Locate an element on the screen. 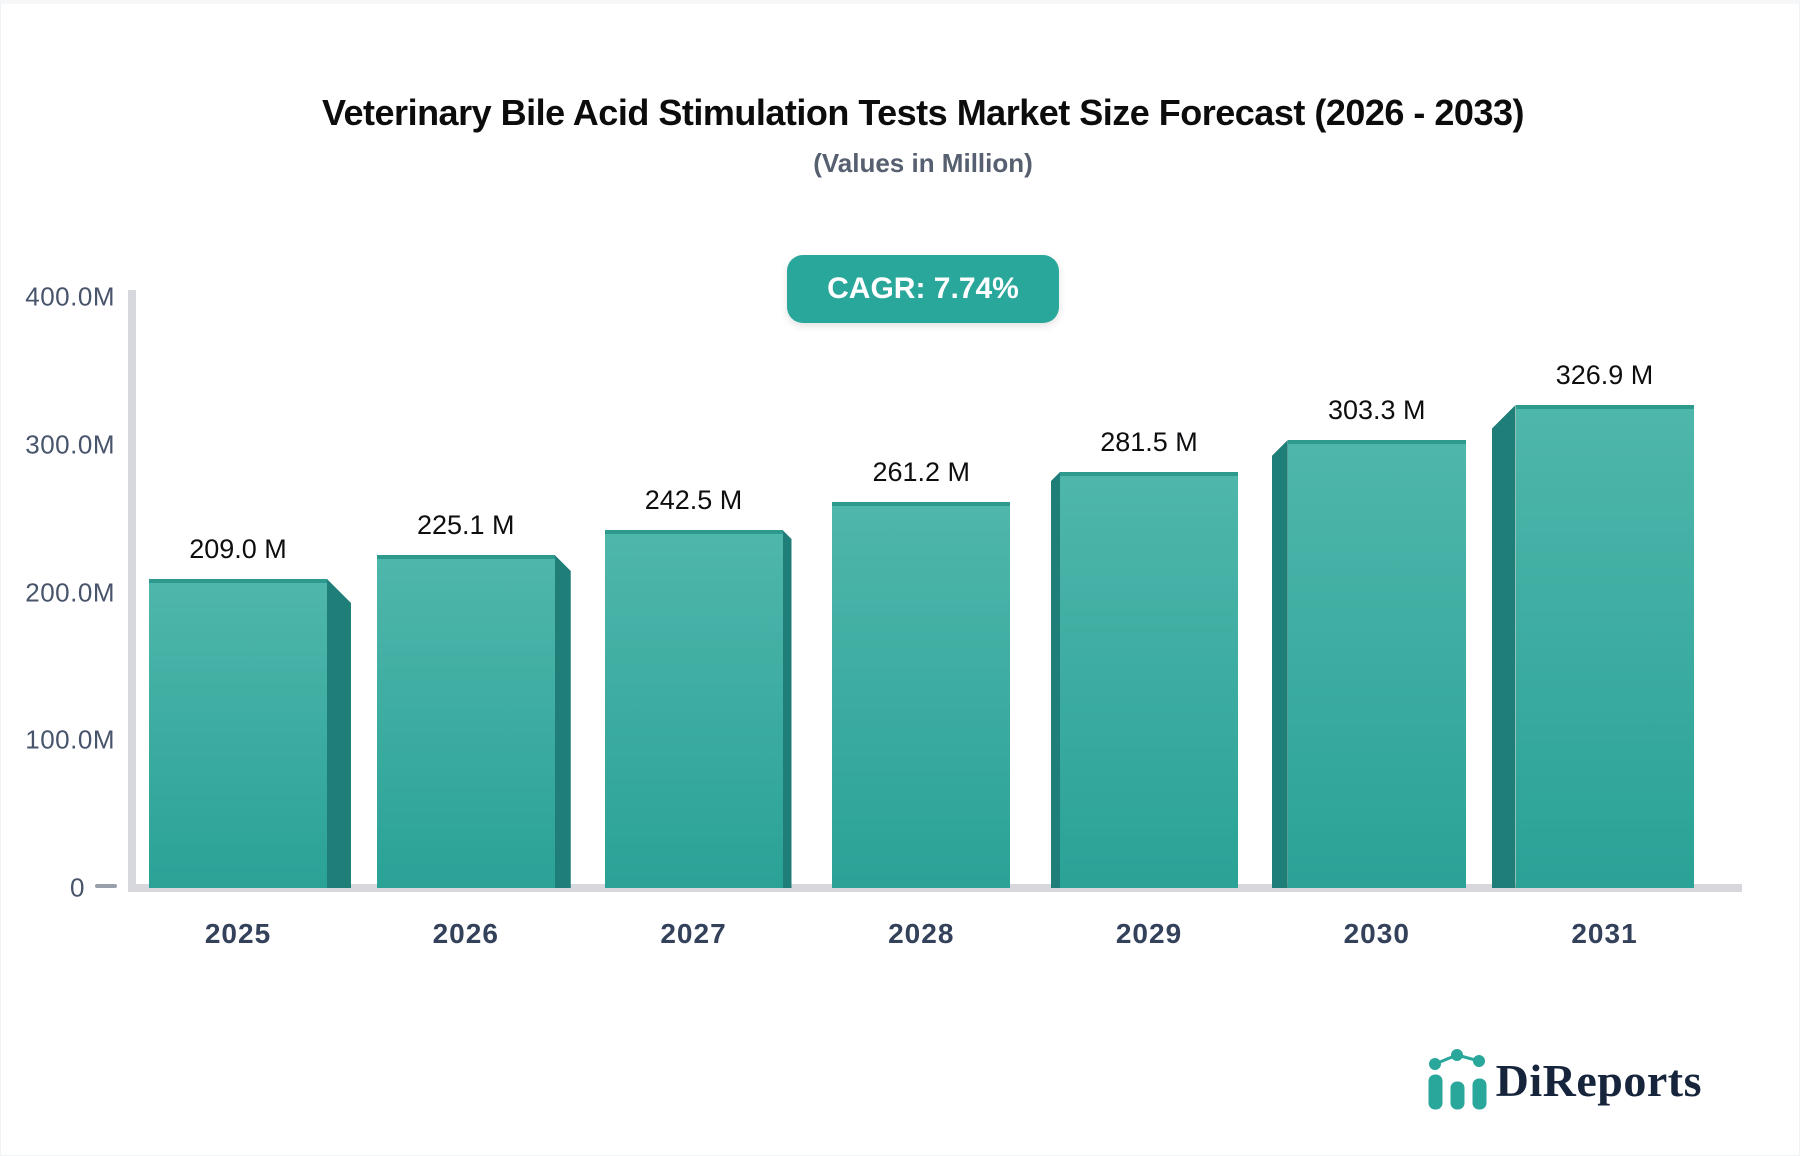  bar-2025 is located at coordinates (238, 733).